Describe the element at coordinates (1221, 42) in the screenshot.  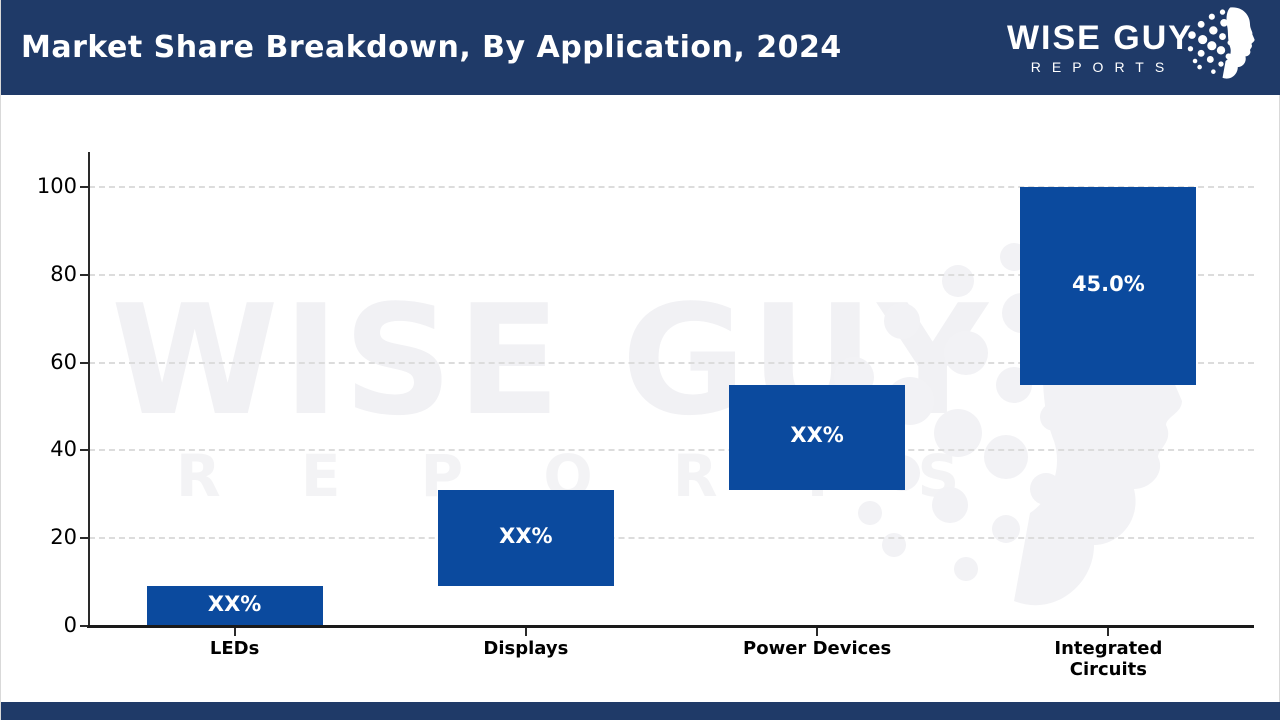
I see `dotted-head-icon` at that location.